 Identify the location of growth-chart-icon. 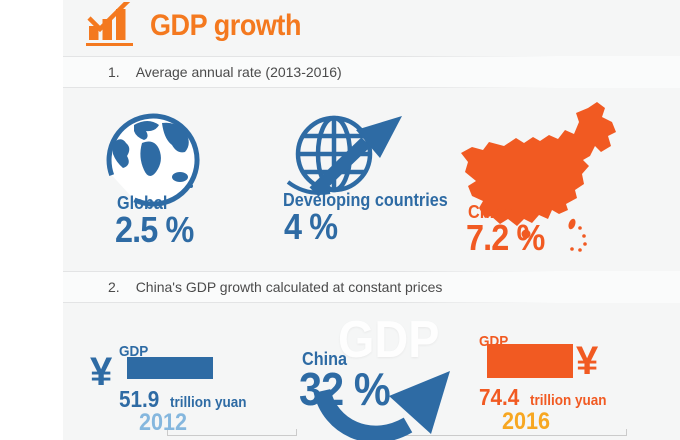
(109, 24).